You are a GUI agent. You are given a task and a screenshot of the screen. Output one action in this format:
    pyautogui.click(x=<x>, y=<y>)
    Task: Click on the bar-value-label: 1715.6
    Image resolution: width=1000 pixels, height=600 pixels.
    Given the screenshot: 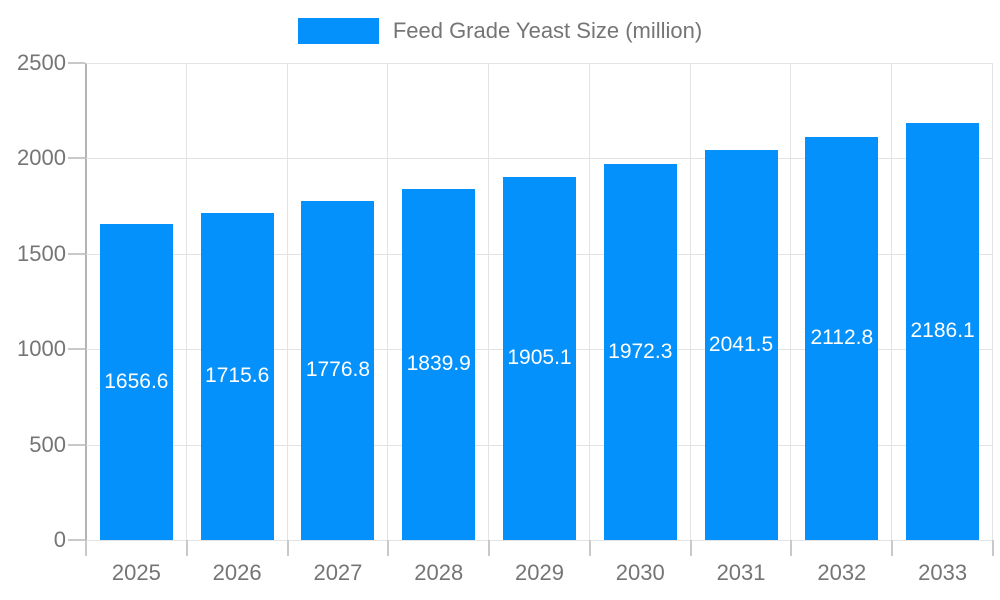 What is the action you would take?
    pyautogui.click(x=237, y=376)
    